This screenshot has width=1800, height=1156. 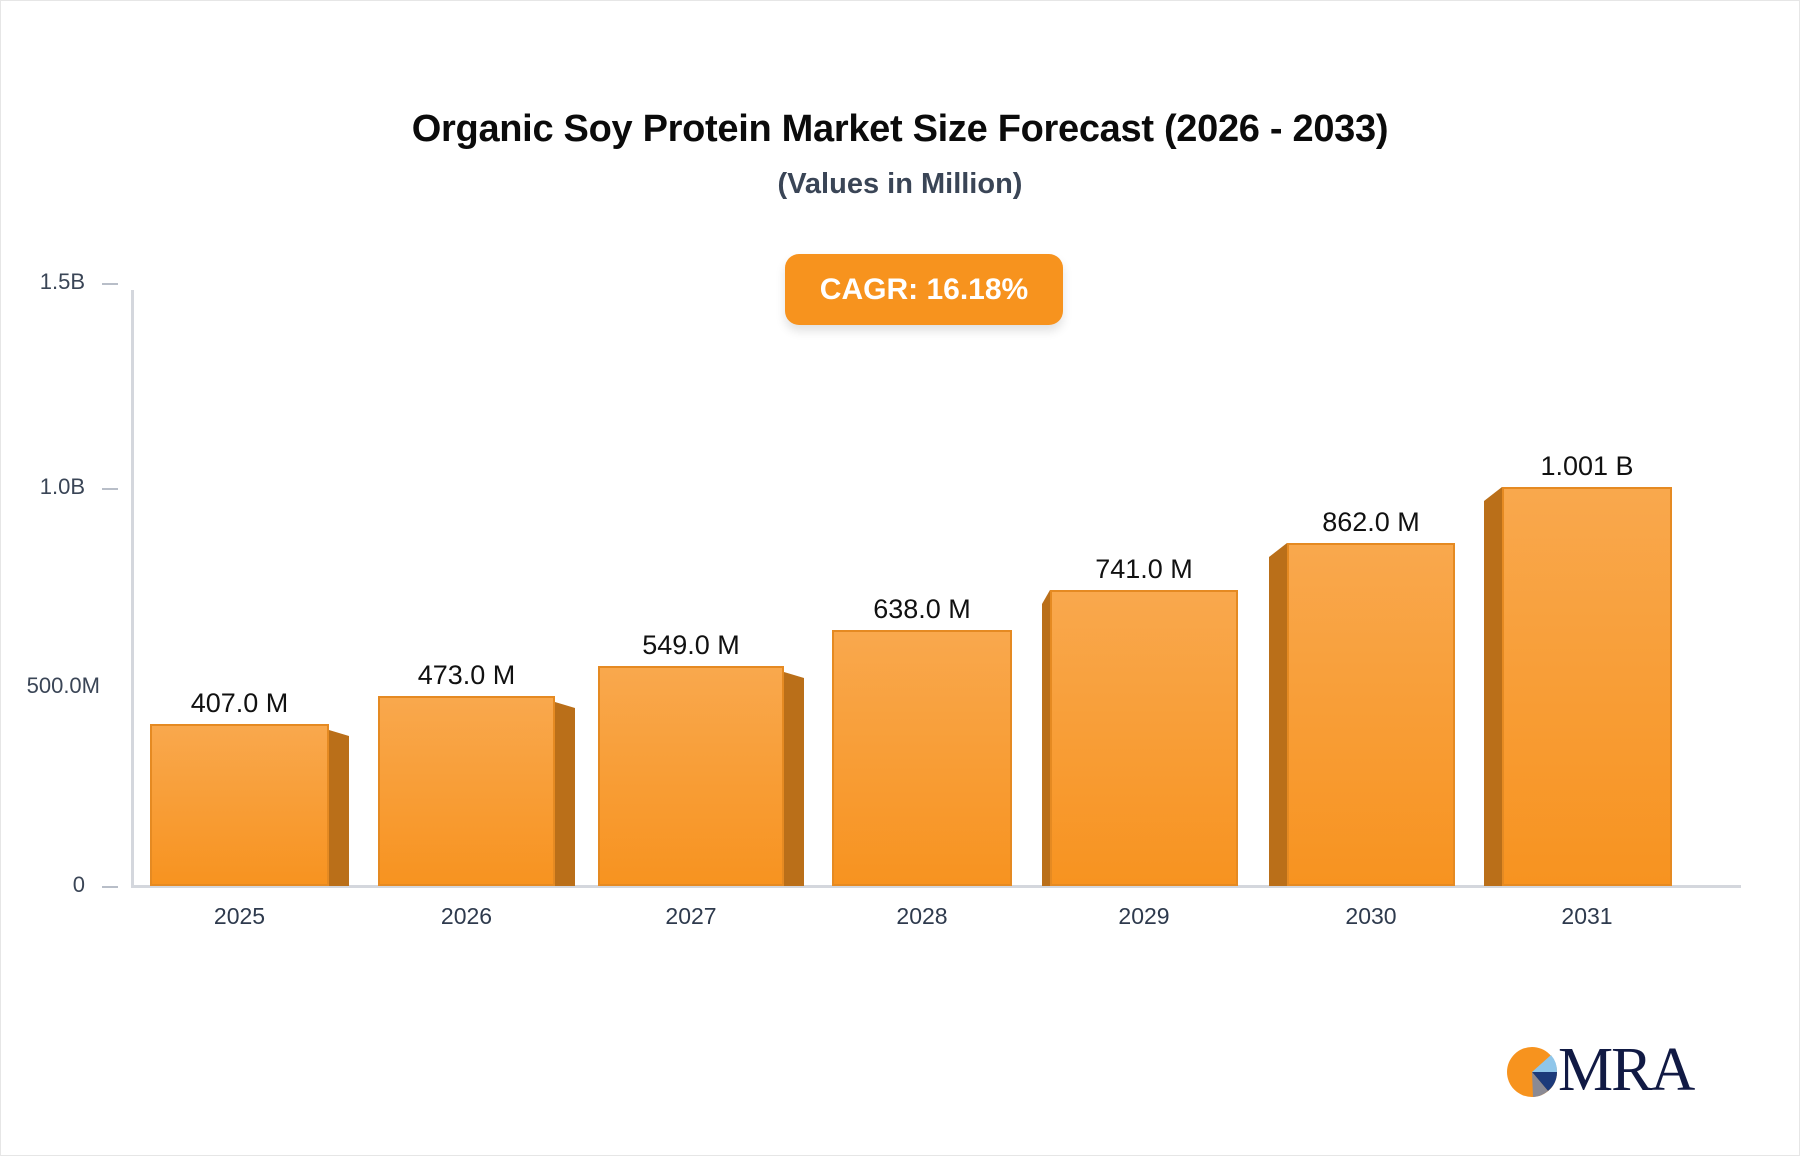 What do you see at coordinates (239, 916) in the screenshot?
I see `x-tick-label: 2025` at bounding box center [239, 916].